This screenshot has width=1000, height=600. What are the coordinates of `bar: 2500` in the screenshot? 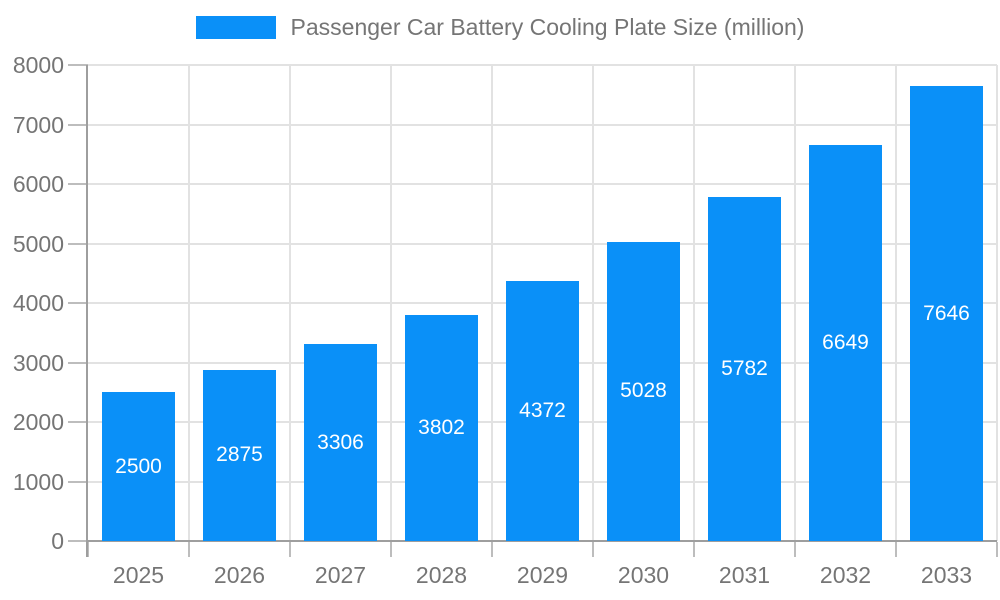 It's located at (138, 466).